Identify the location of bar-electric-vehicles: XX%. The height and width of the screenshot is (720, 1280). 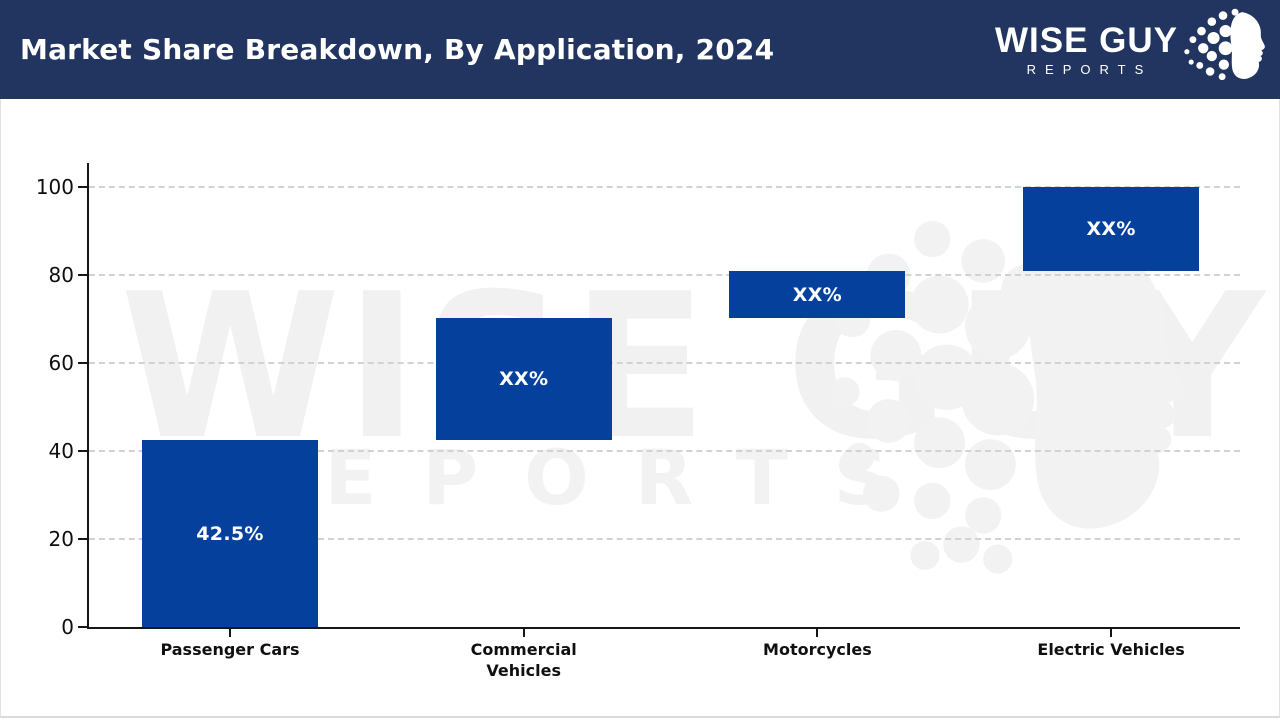
(1111, 229).